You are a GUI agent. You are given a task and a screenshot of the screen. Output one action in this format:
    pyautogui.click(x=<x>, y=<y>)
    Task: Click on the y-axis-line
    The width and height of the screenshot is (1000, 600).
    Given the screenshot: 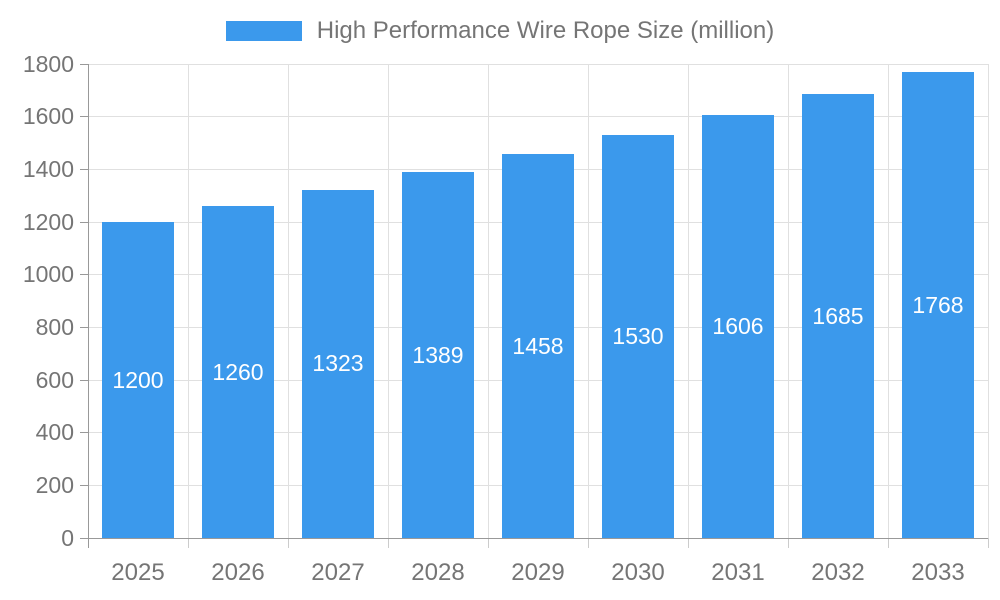 What is the action you would take?
    pyautogui.click(x=88, y=306)
    